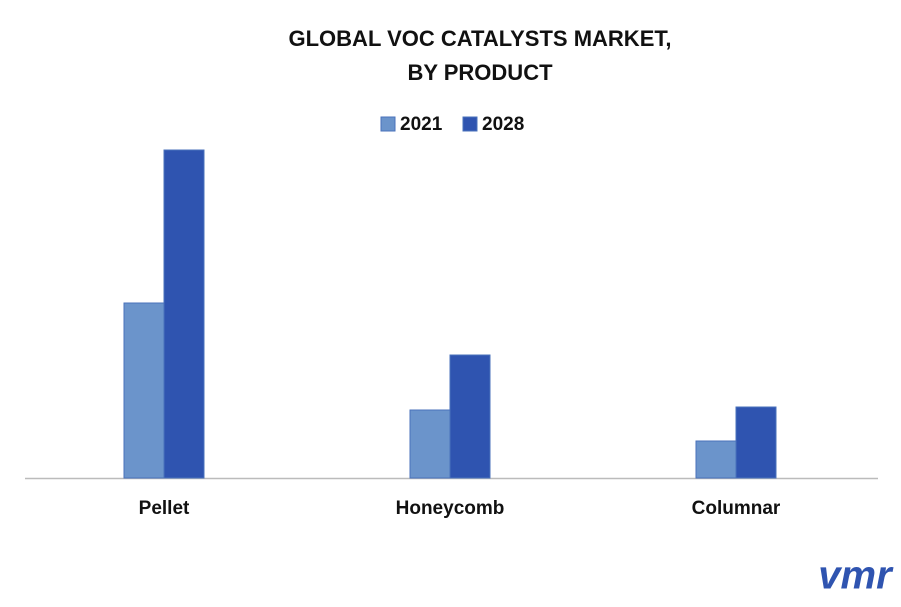 This screenshot has height=607, width=901. What do you see at coordinates (480, 72) in the screenshot?
I see `chart-title: BY PRODUCT` at bounding box center [480, 72].